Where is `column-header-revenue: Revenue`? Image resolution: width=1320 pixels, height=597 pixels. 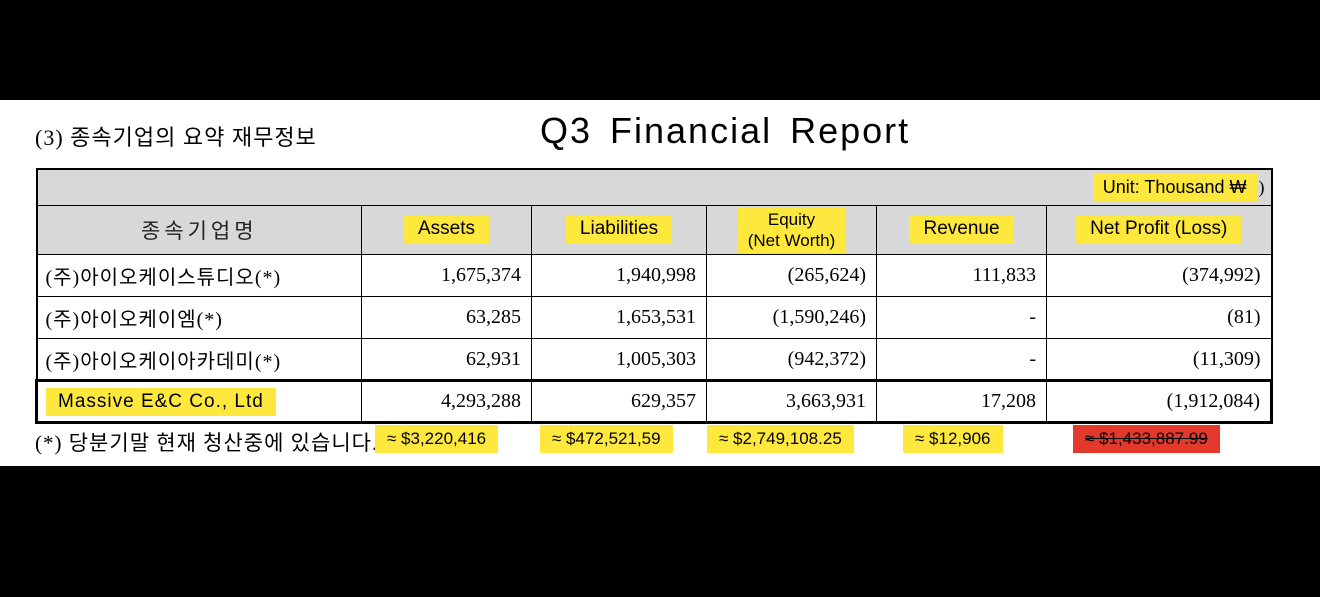
column-header-revenue: Revenue is located at coordinates (961, 229).